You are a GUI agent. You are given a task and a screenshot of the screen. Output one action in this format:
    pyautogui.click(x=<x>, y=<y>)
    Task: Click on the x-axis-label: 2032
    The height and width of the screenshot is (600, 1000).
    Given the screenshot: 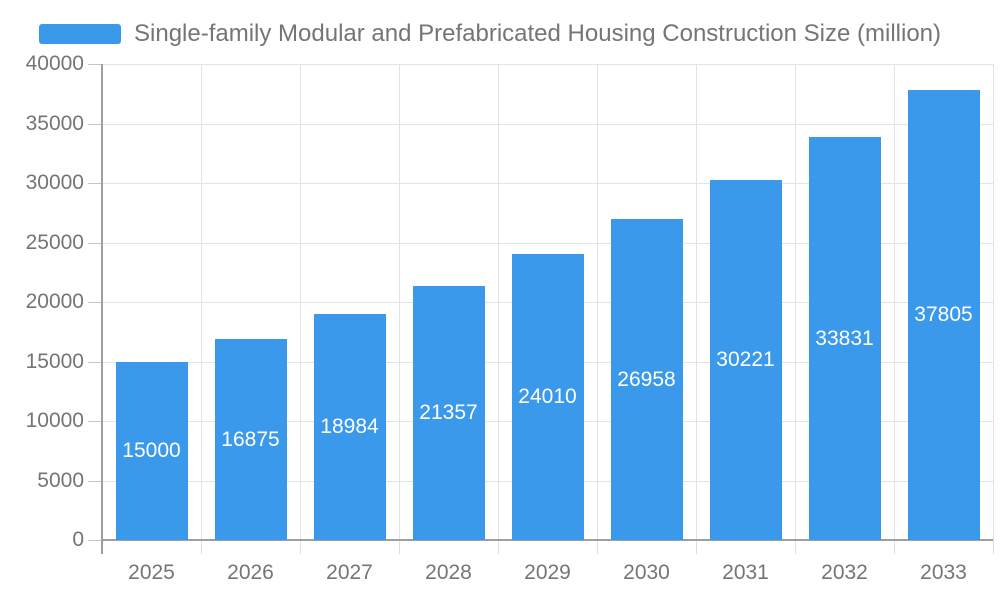 What is the action you would take?
    pyautogui.click(x=844, y=572)
    